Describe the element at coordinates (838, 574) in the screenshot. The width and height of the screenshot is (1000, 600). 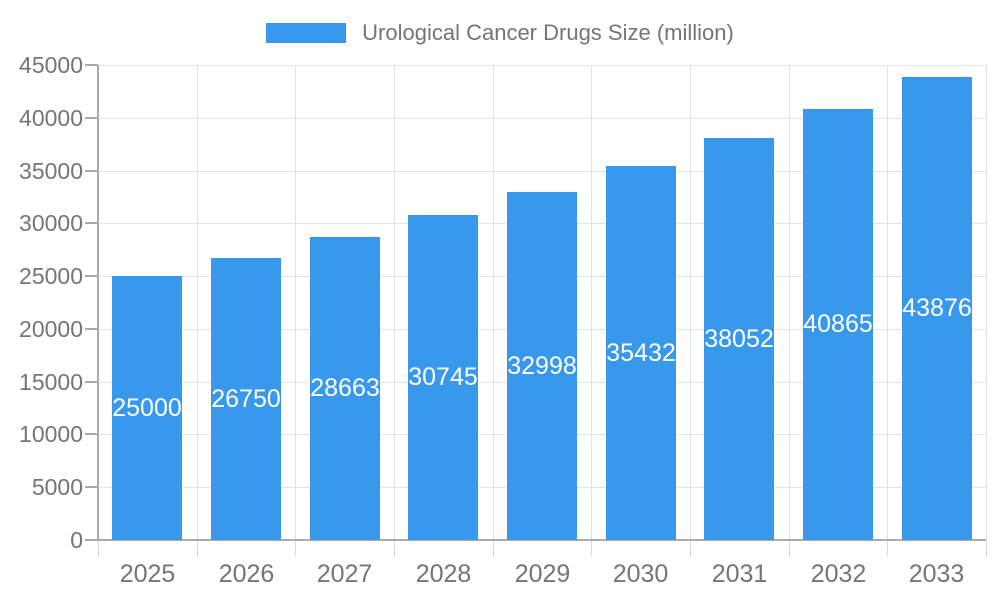
I see `x-axis-category-label: 2032` at that location.